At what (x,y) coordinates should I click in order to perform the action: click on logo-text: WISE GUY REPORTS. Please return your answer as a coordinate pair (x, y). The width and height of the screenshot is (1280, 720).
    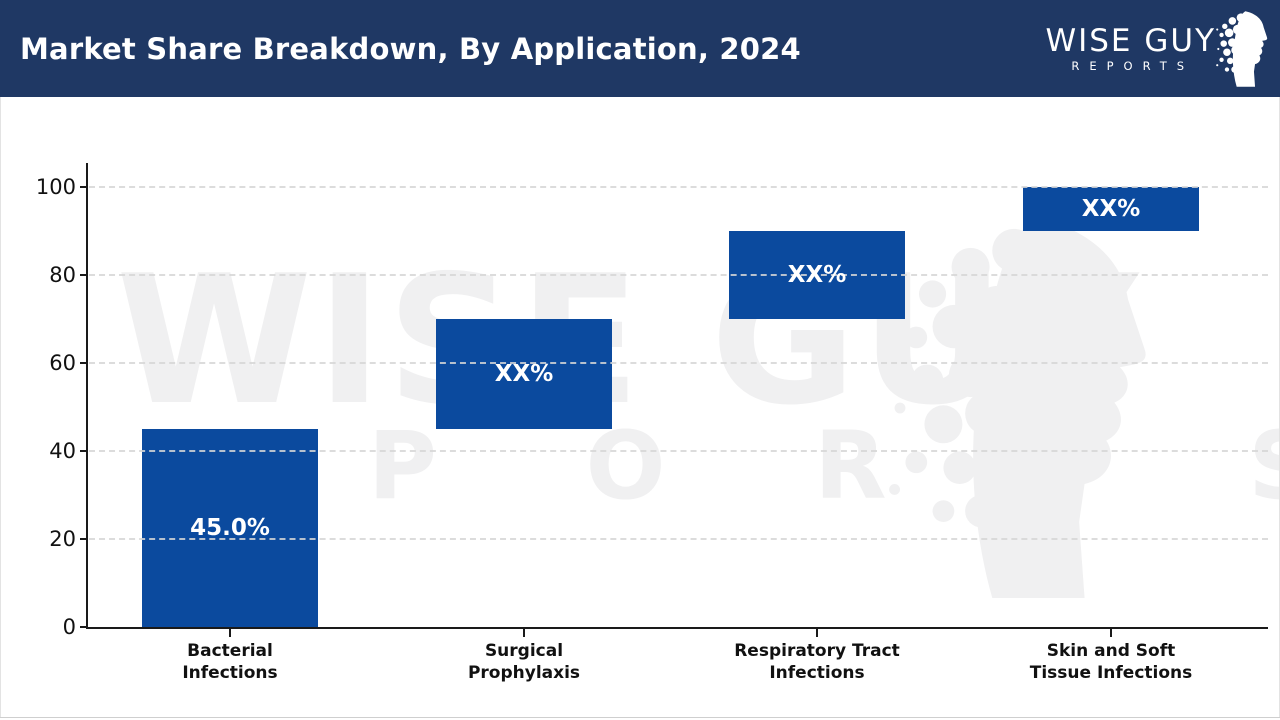
    Looking at the image, I should click on (1130, 49).